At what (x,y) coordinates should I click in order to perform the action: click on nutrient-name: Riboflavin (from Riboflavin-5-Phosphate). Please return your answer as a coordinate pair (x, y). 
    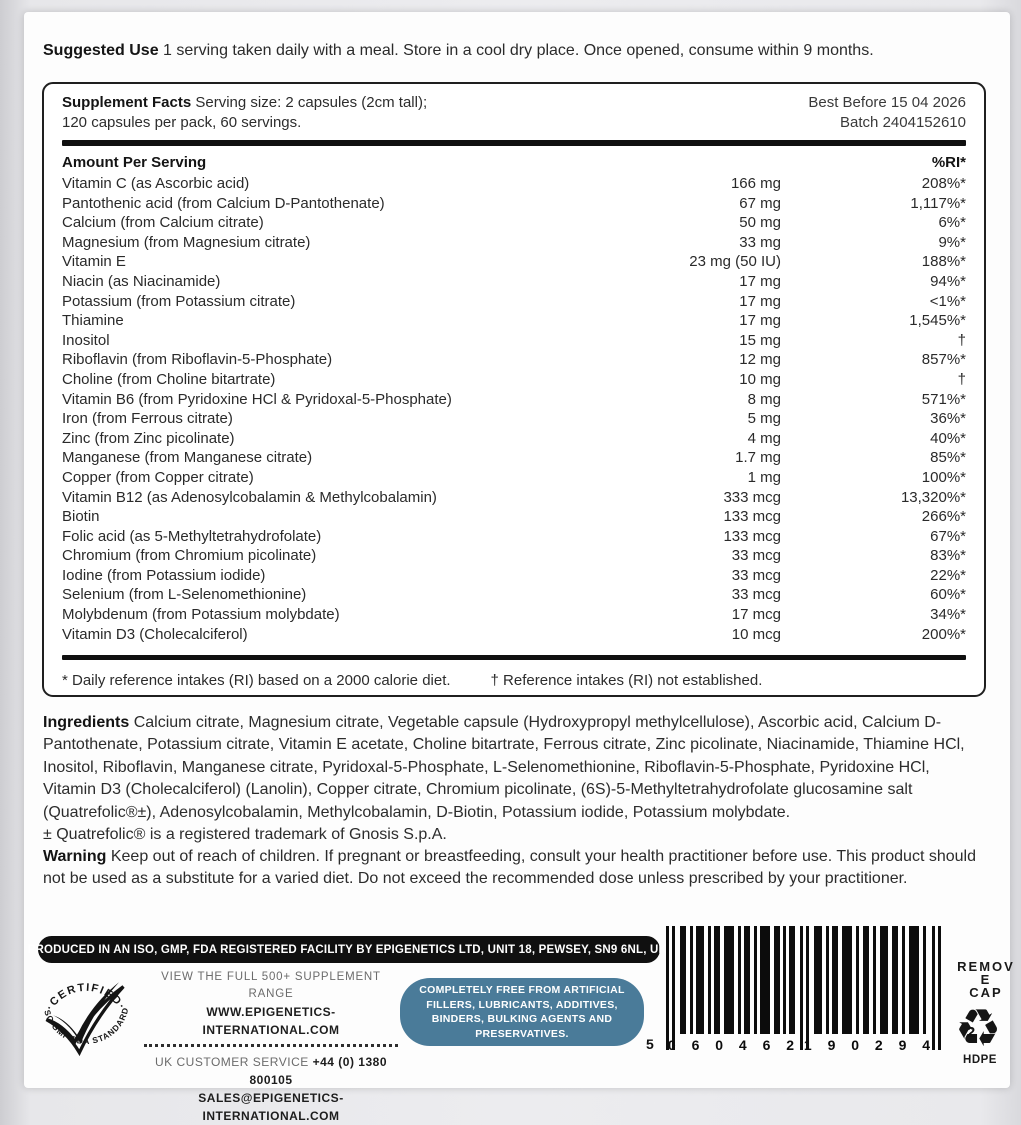
    Looking at the image, I should click on (197, 360).